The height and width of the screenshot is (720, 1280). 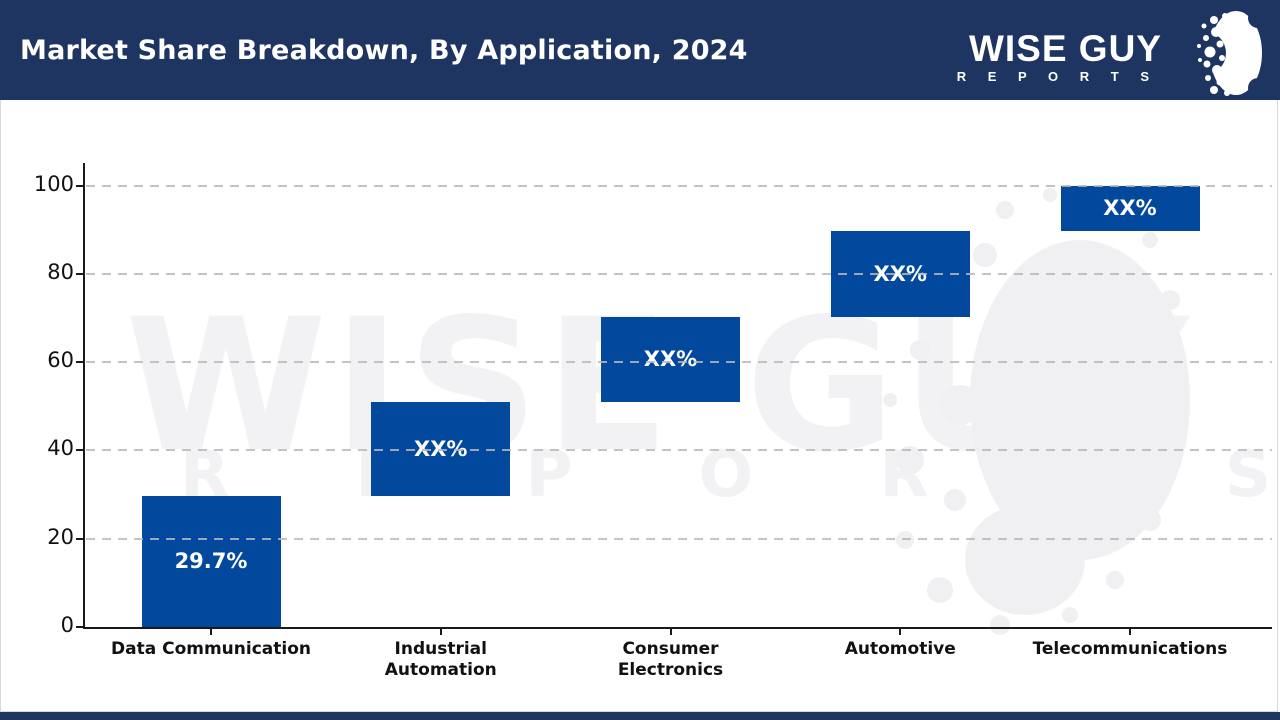 I want to click on y-tick-label: 80, so click(x=60, y=271).